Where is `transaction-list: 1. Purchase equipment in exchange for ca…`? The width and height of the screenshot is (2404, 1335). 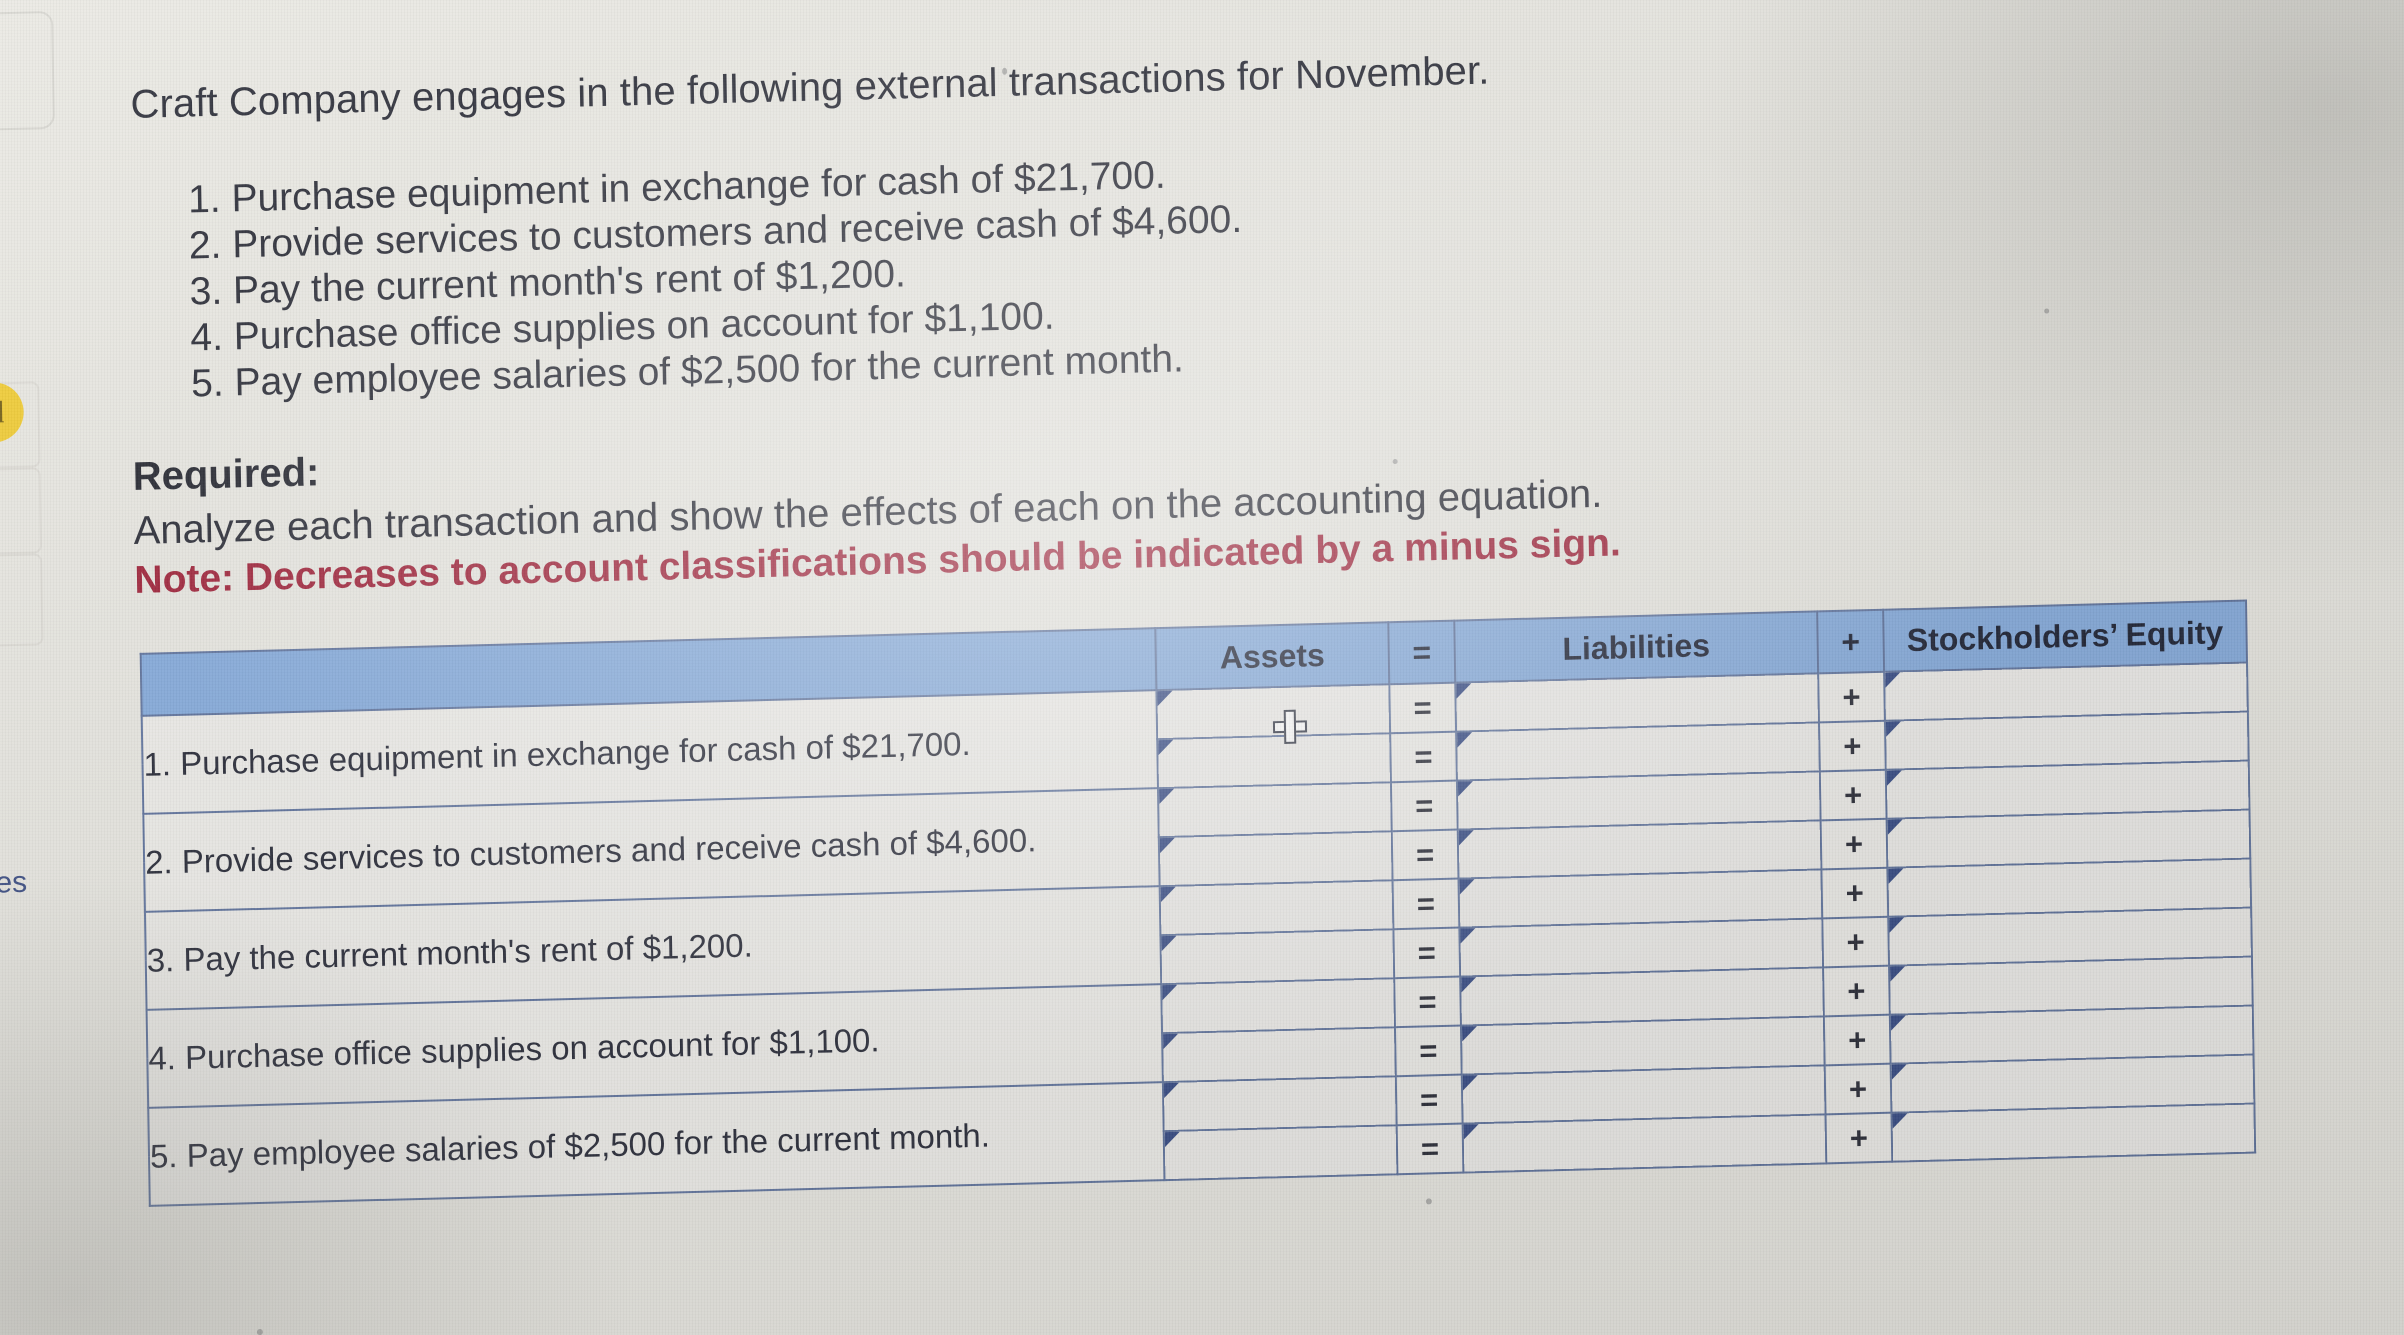 transaction-list: 1. Purchase equipment in exchange for ca… is located at coordinates (939, 274).